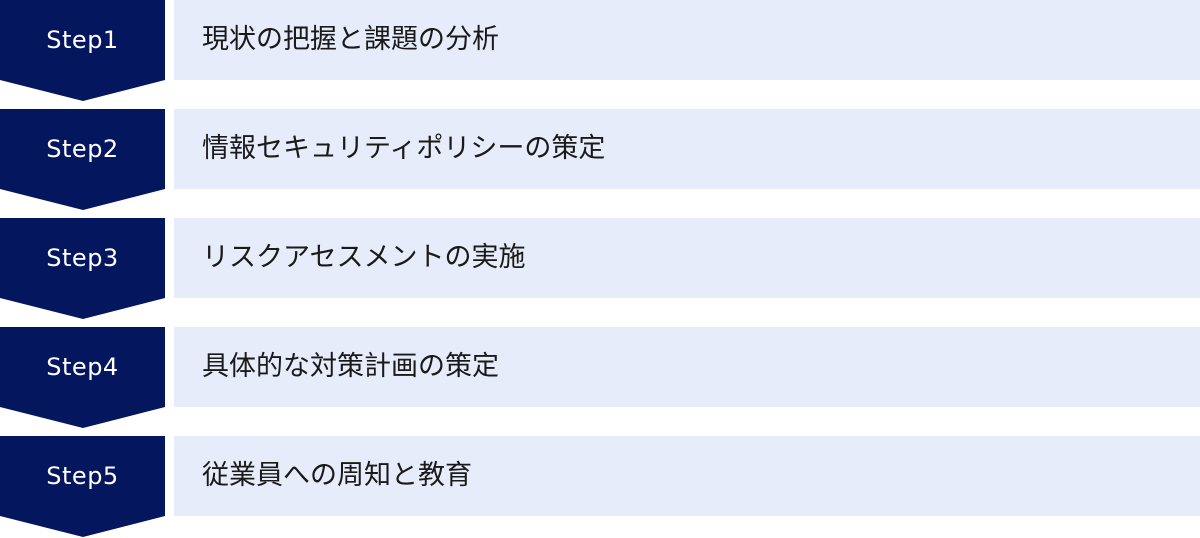 This screenshot has width=1200, height=538. What do you see at coordinates (350, 366) in the screenshot?
I see `step-text: 具体的な対策計画の策定` at bounding box center [350, 366].